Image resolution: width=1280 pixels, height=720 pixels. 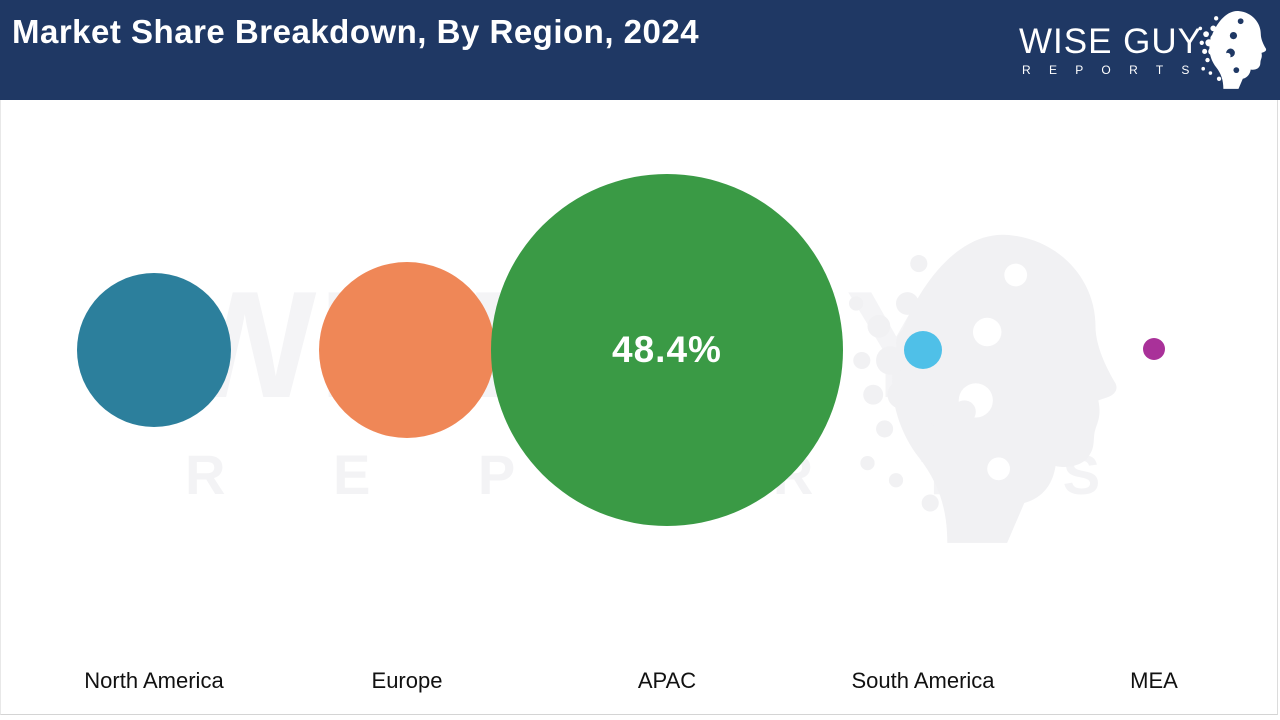 I want to click on bubble-north-america, so click(x=154, y=350).